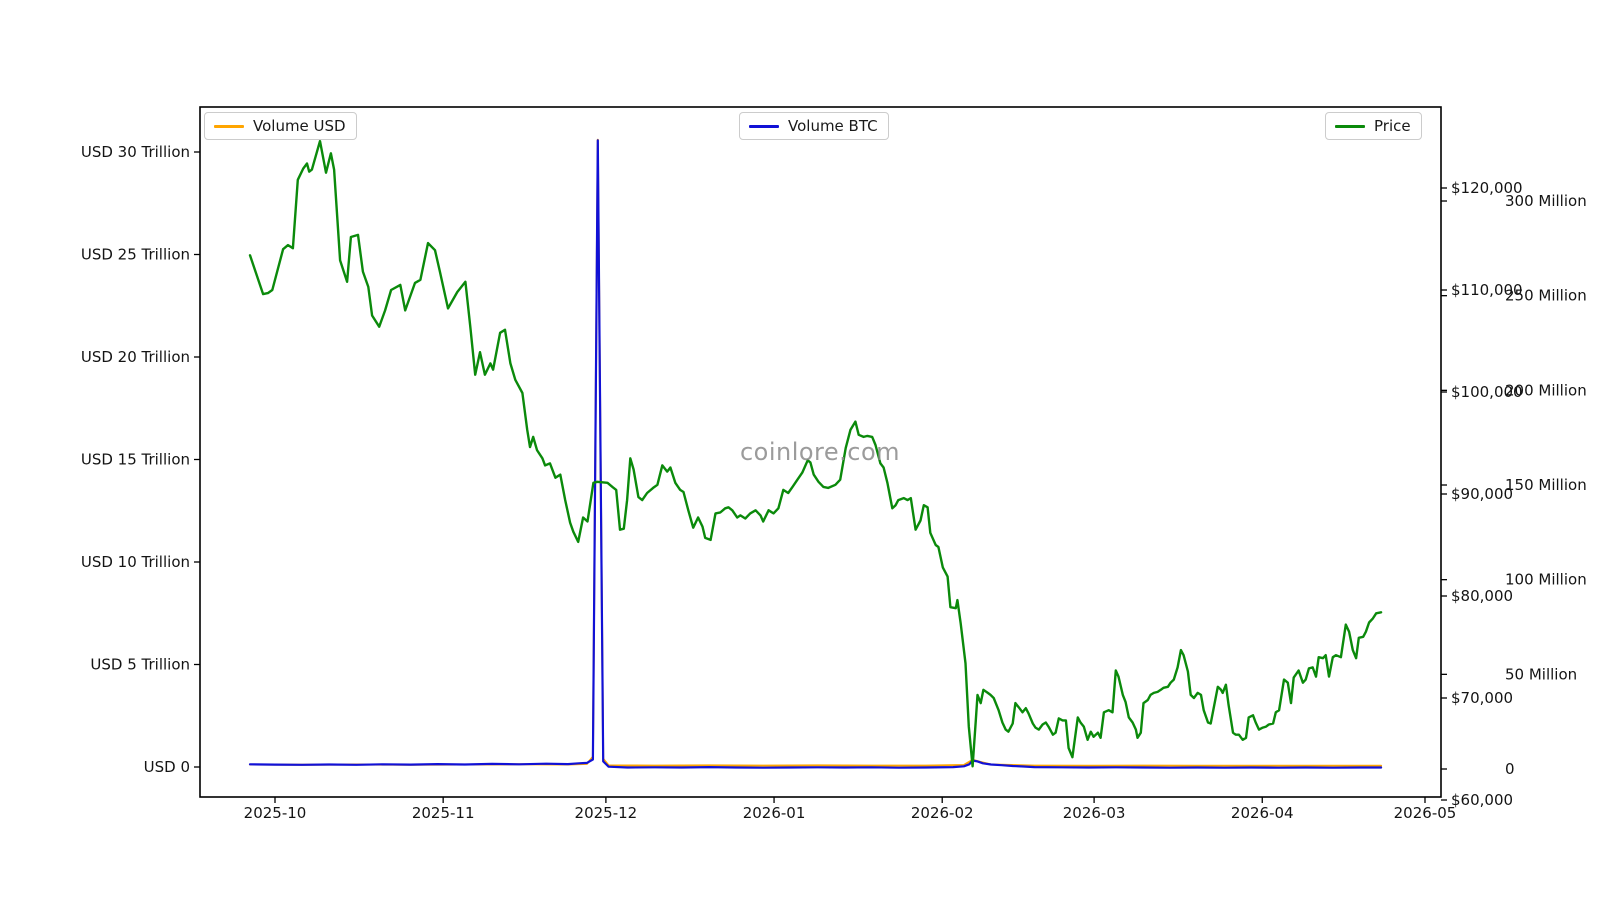  What do you see at coordinates (942, 813) in the screenshot?
I see `x-tick-label: 2026-02` at bounding box center [942, 813].